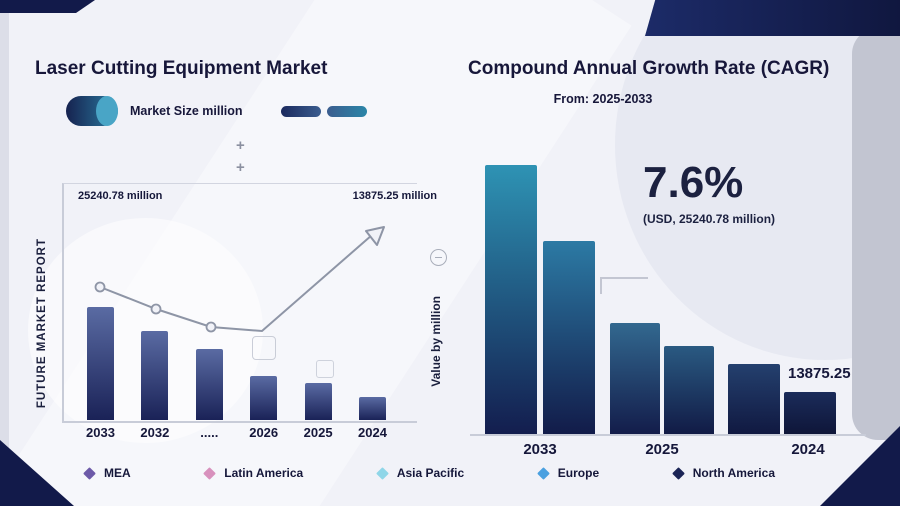 This screenshot has height=506, width=900. I want to click on right-chart-x-label: 2025, so click(662, 449).